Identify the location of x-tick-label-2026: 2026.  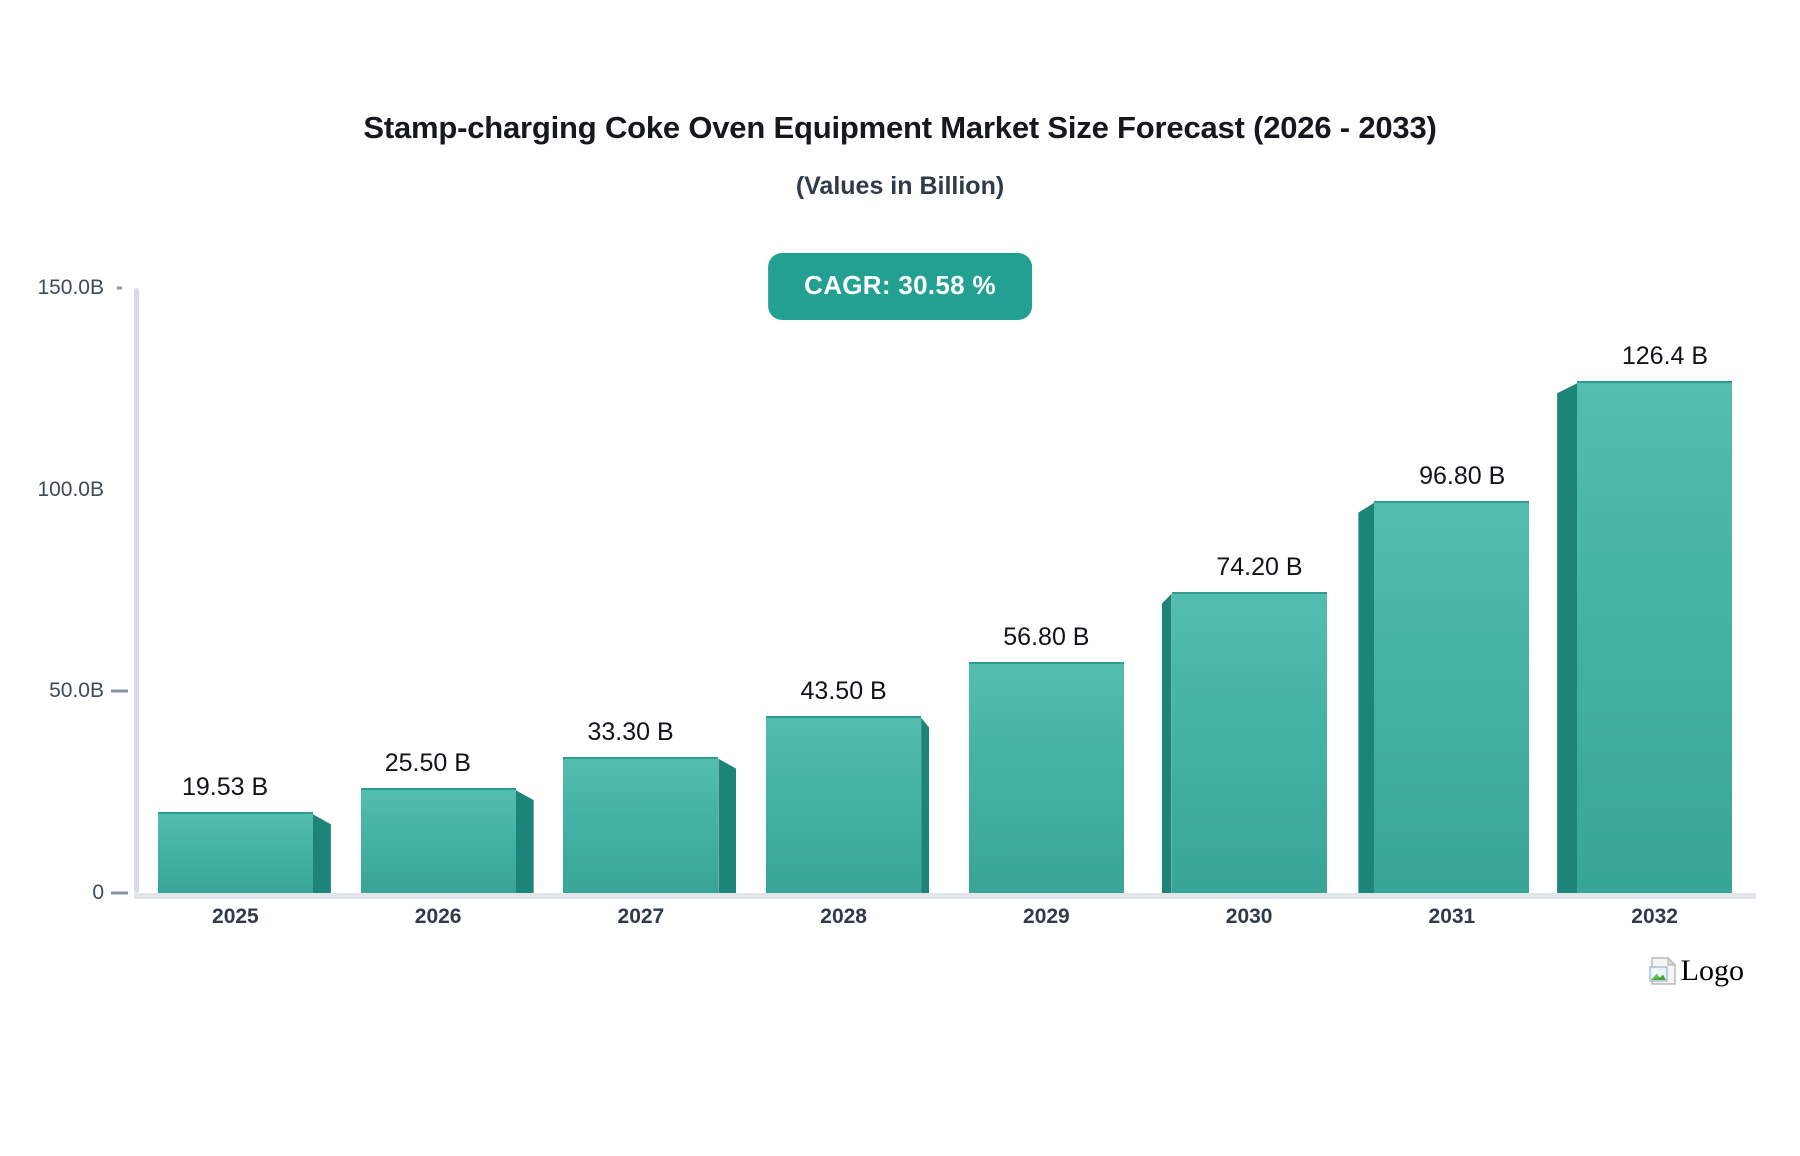
(438, 916).